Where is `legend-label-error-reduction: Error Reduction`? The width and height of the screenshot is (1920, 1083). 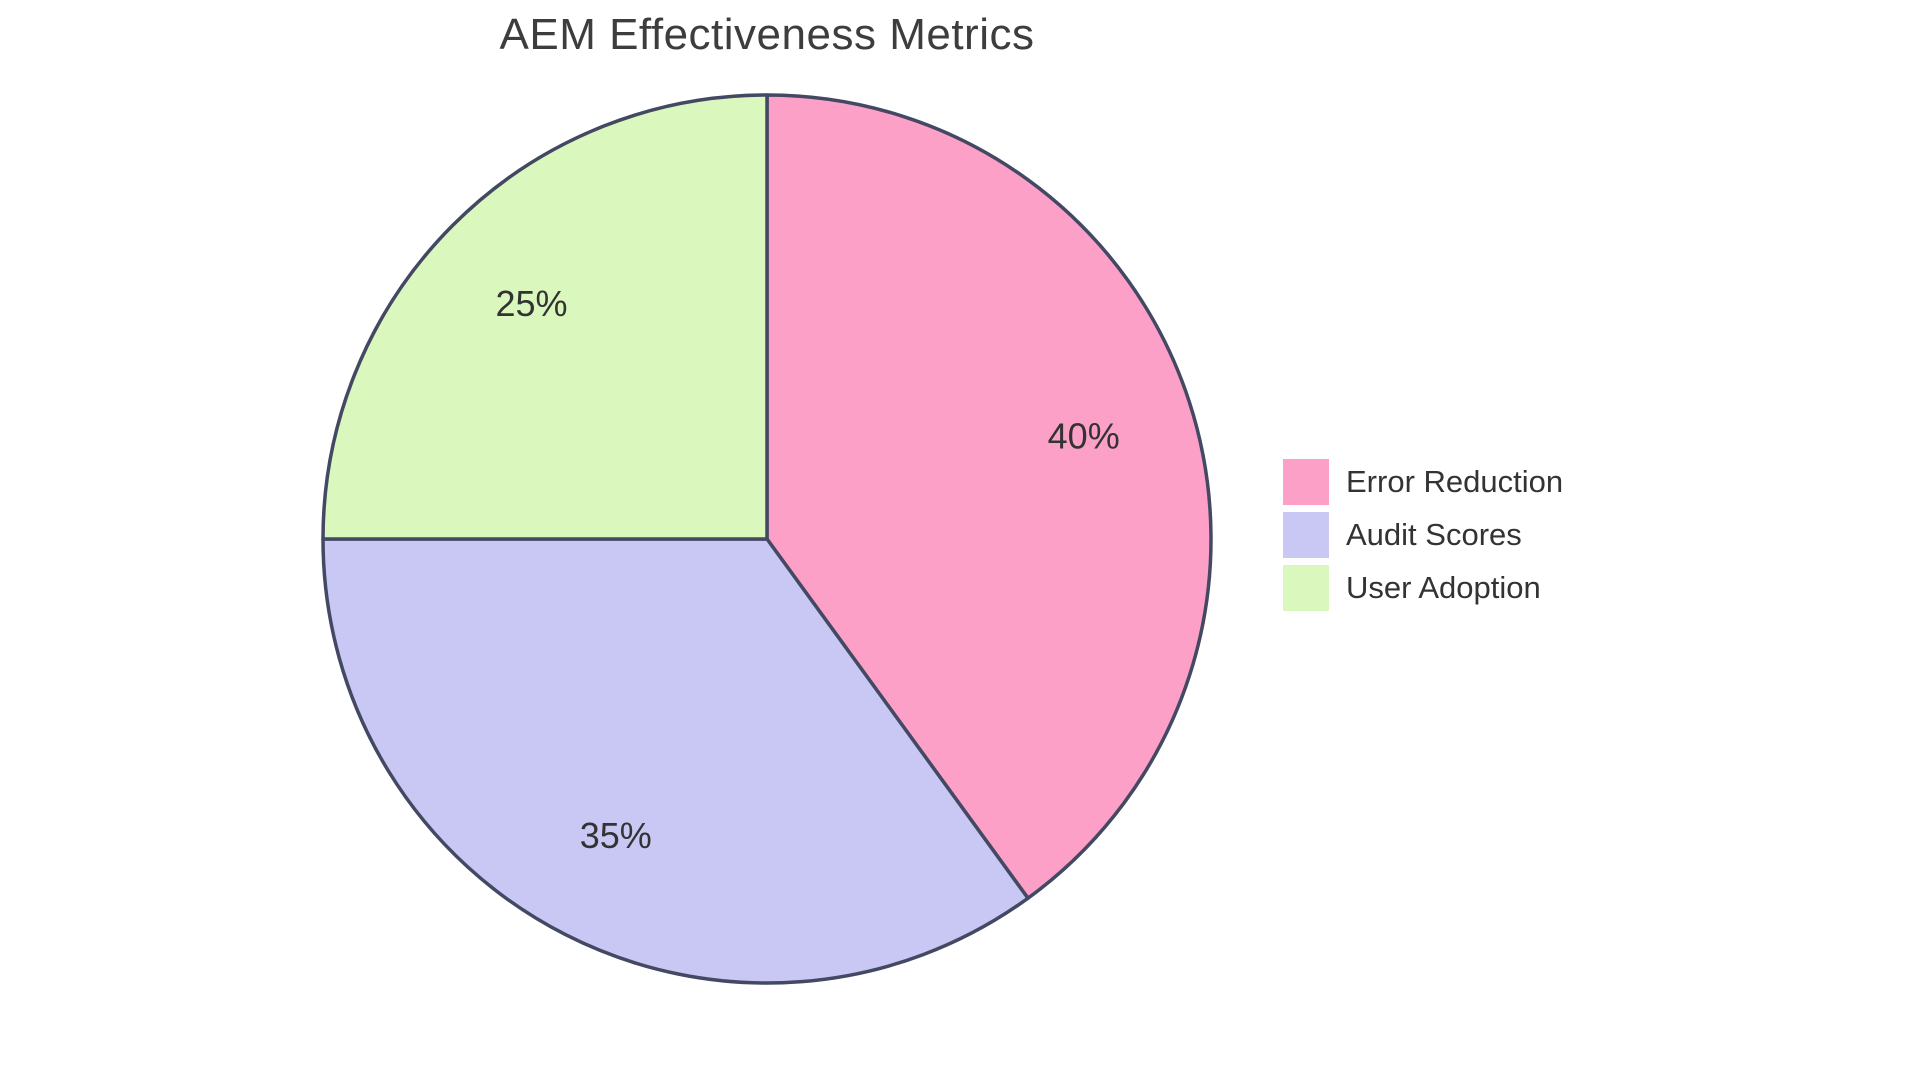 legend-label-error-reduction: Error Reduction is located at coordinates (1455, 481).